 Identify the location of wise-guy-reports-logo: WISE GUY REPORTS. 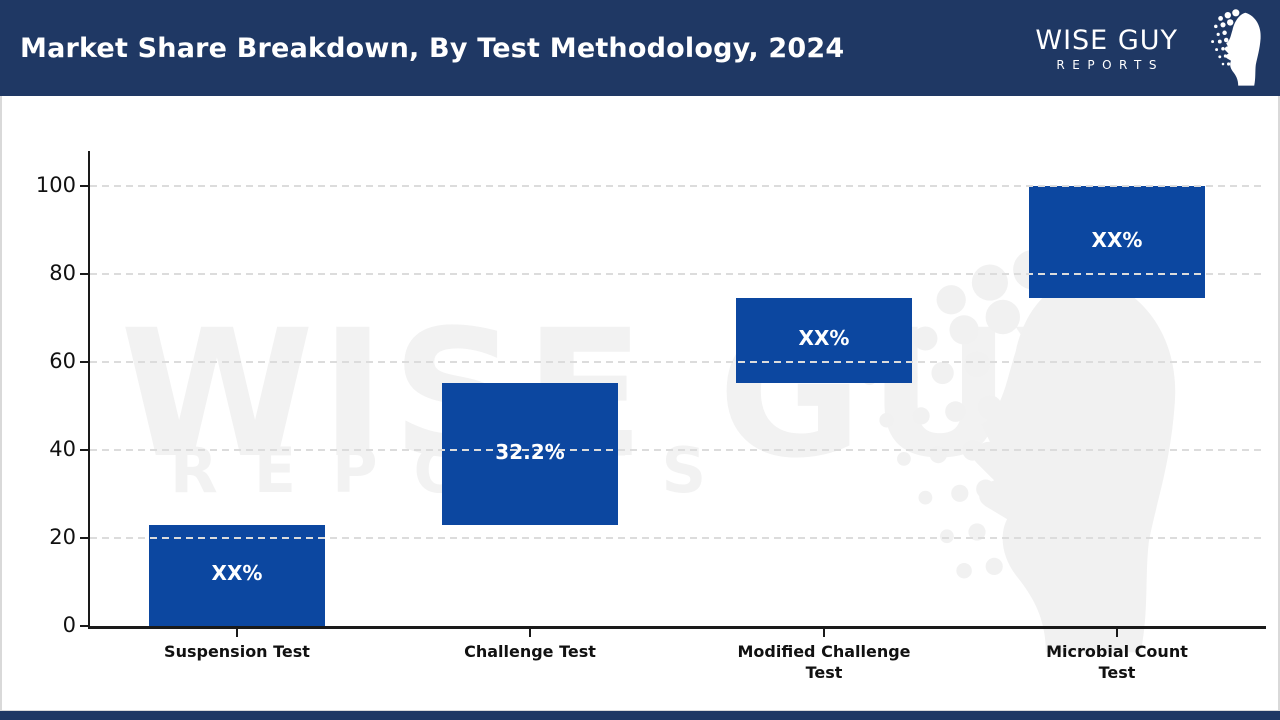
(1150, 48).